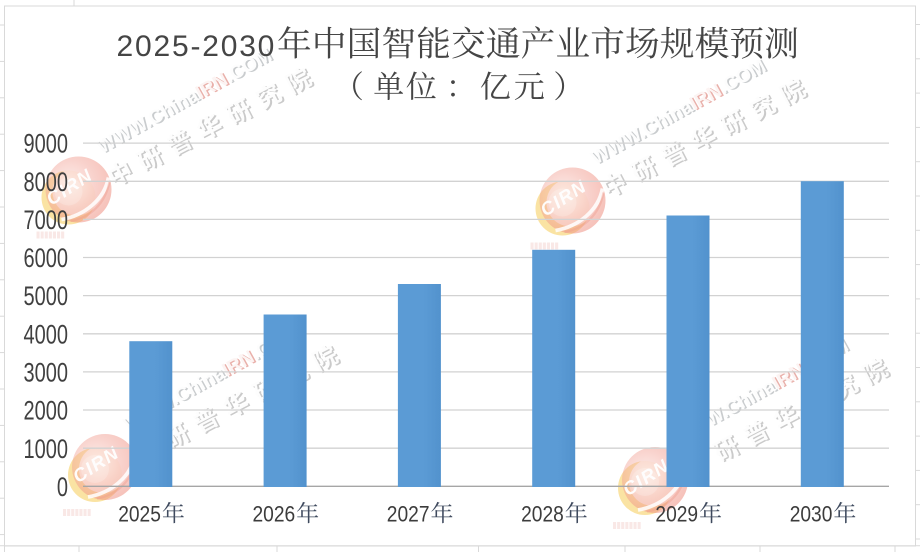 The image size is (920, 557). I want to click on svg-text: 4000, so click(46, 334).